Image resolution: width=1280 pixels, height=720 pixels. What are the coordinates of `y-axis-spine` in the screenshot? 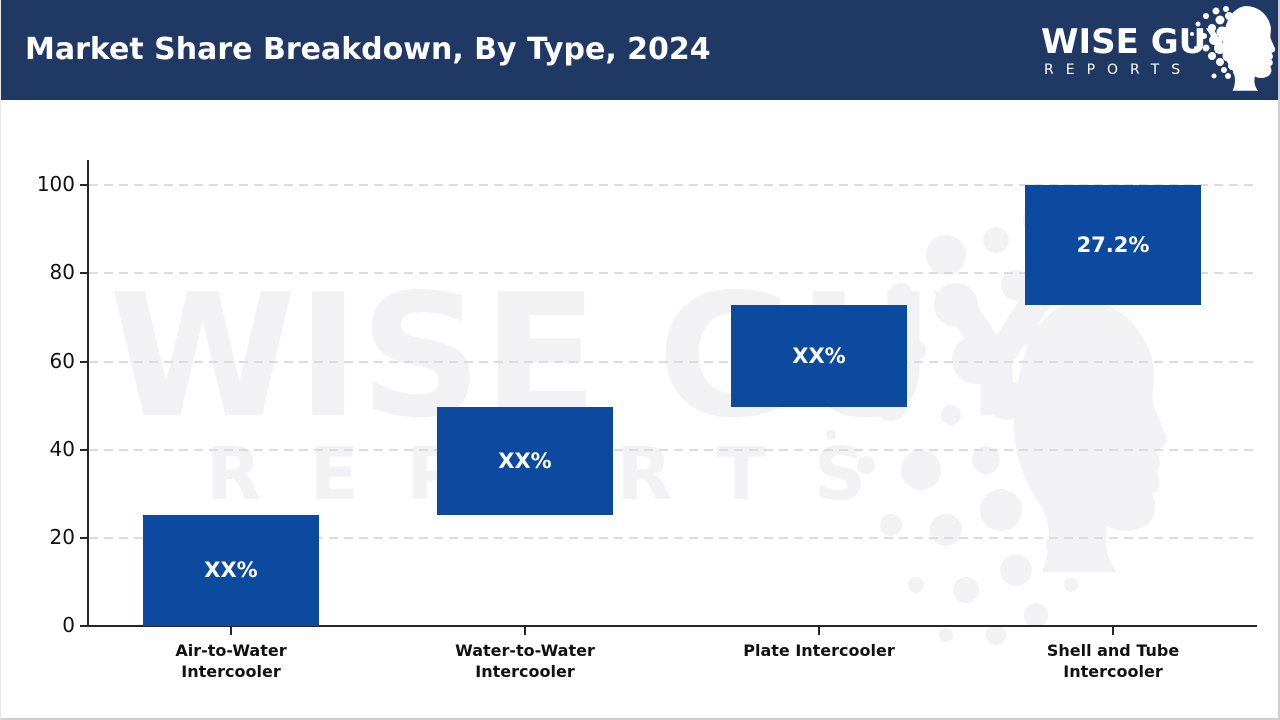 It's located at (88, 393).